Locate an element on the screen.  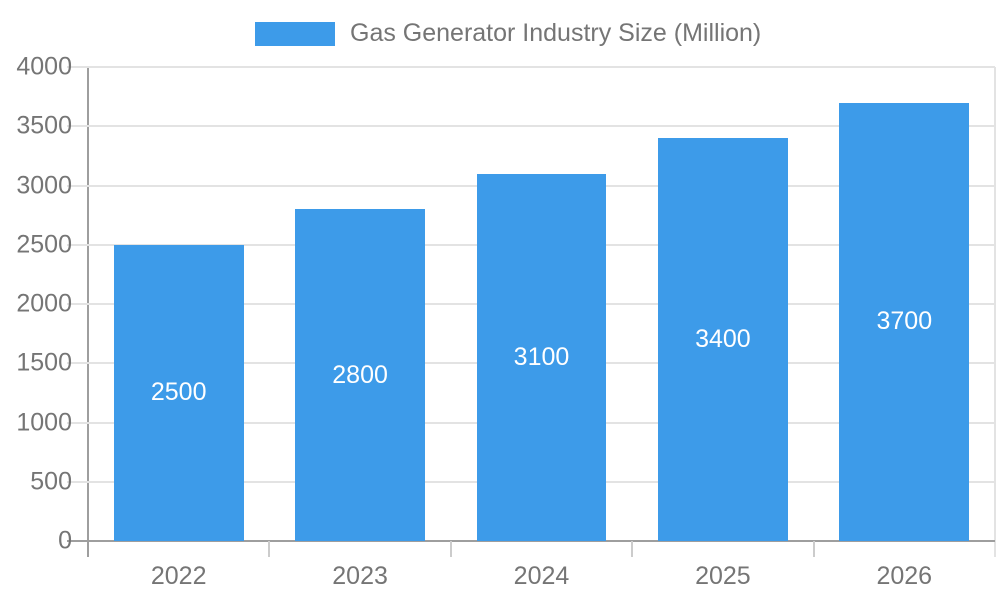
plot-right-border is located at coordinates (995, 312).